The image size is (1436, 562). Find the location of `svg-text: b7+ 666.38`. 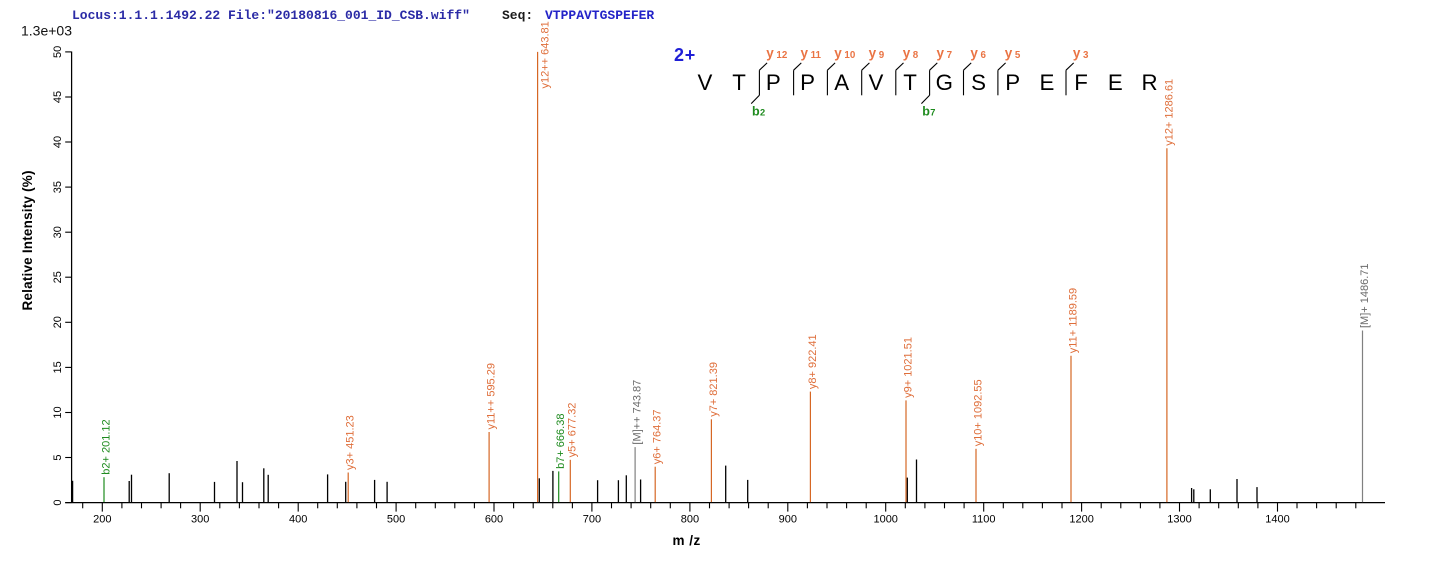

svg-text: b7+ 666.38 is located at coordinates (561, 441).